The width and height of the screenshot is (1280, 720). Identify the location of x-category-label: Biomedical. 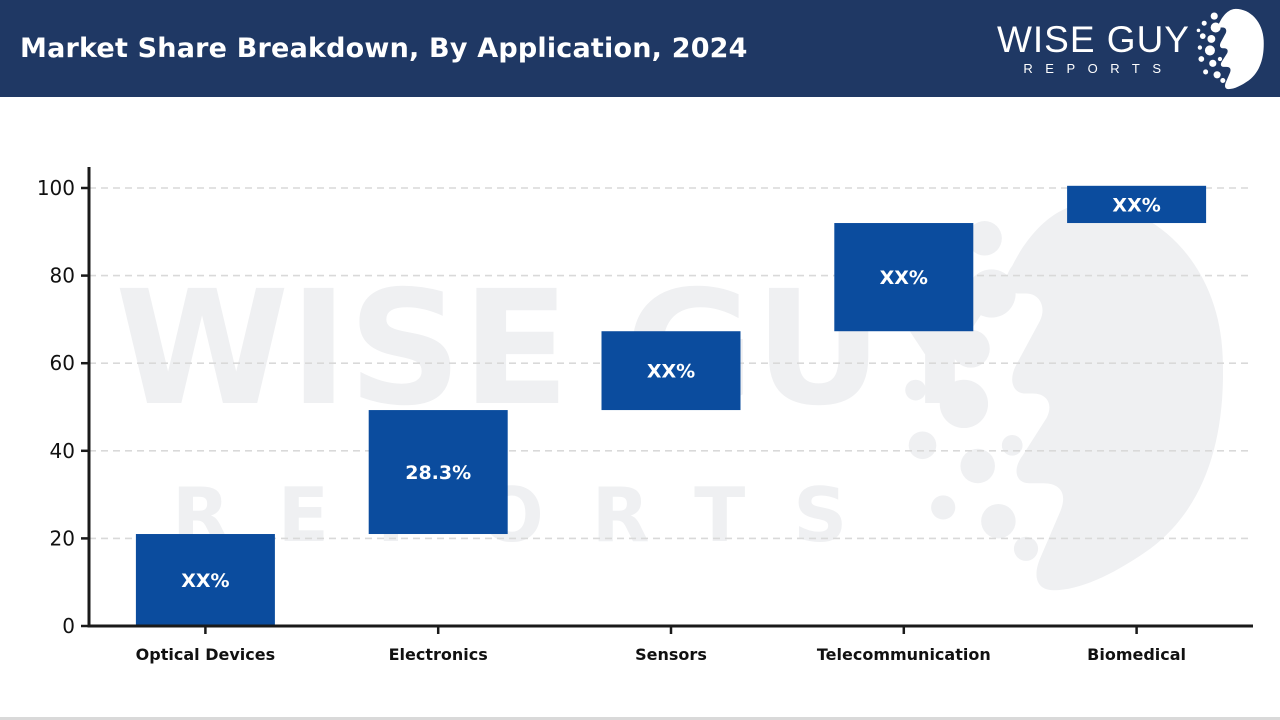
(1136, 654).